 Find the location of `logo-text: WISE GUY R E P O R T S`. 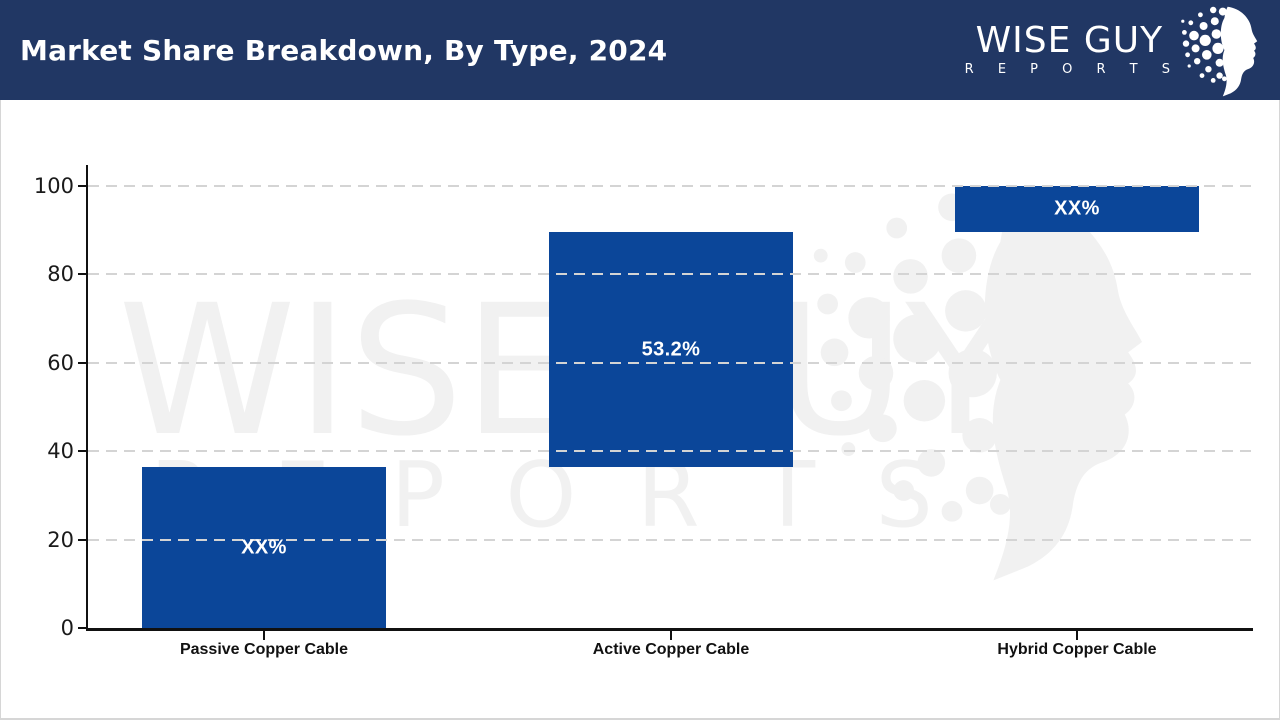

logo-text: WISE GUY R E P O R T S is located at coordinates (1069, 50).